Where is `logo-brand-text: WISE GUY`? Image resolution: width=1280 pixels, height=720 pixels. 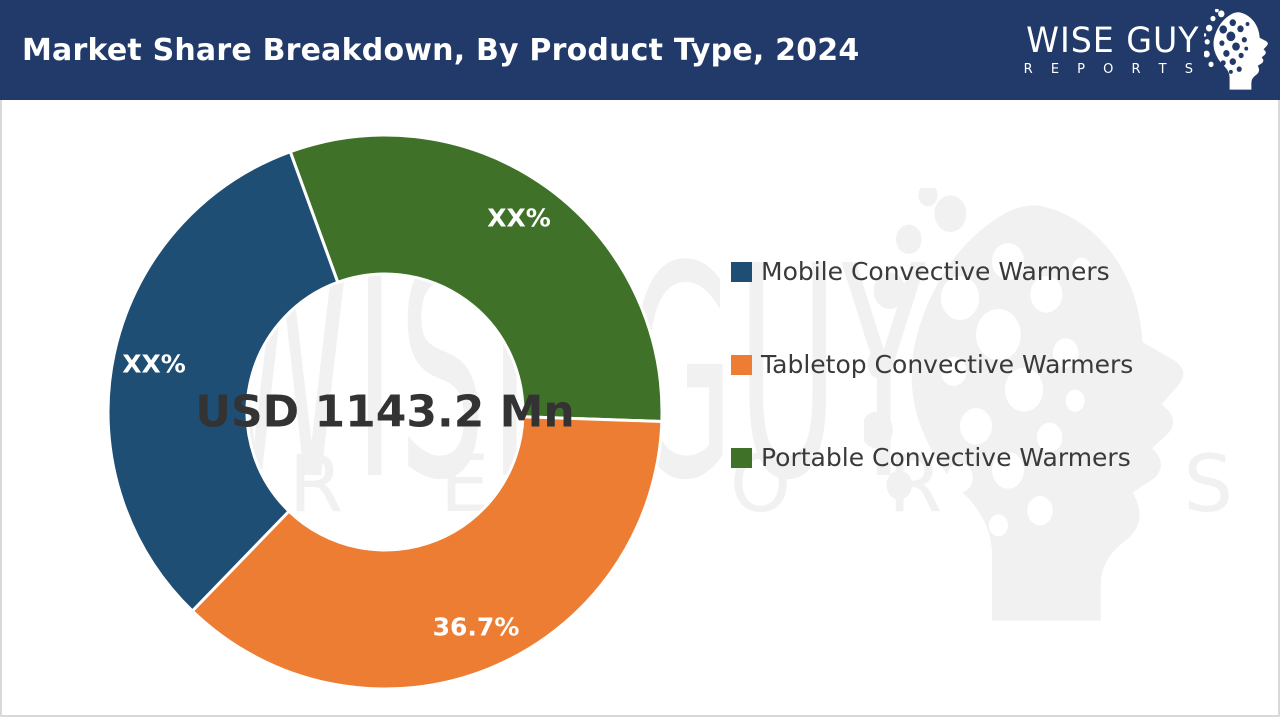 logo-brand-text: WISE GUY is located at coordinates (1113, 41).